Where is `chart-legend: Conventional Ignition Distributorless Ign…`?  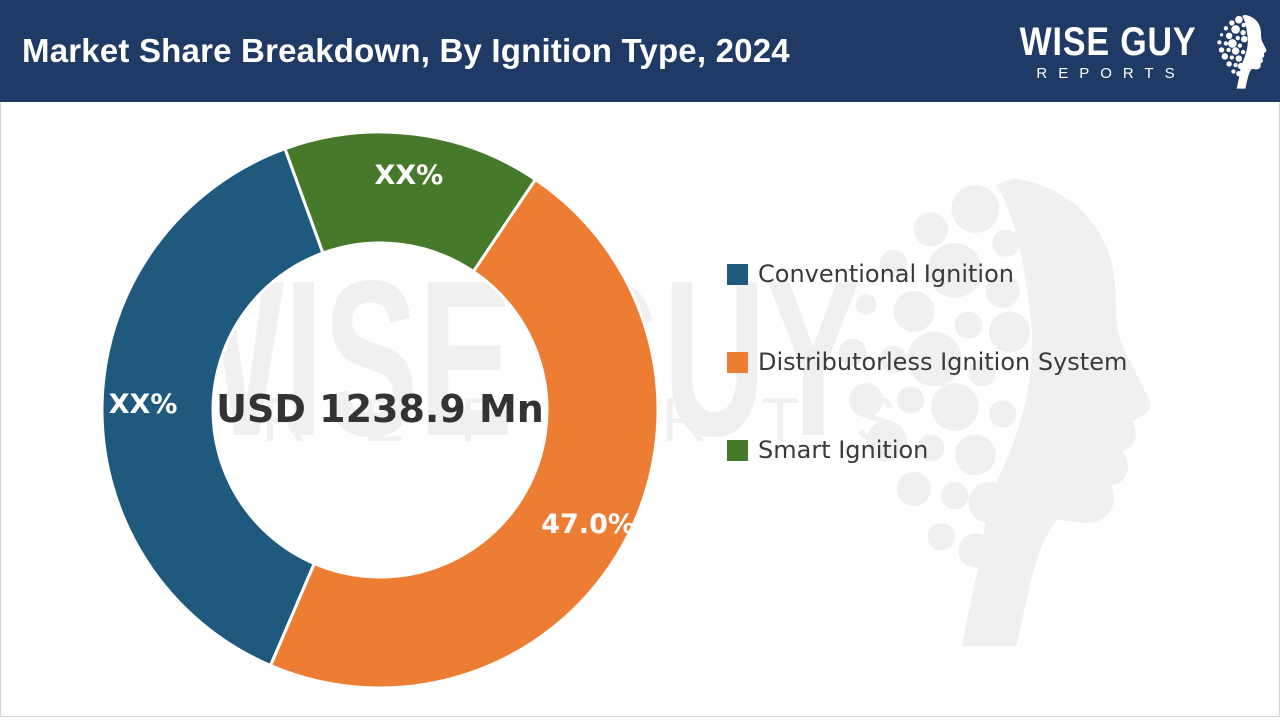 chart-legend: Conventional Ignition Distributorless Ign… is located at coordinates (927, 362).